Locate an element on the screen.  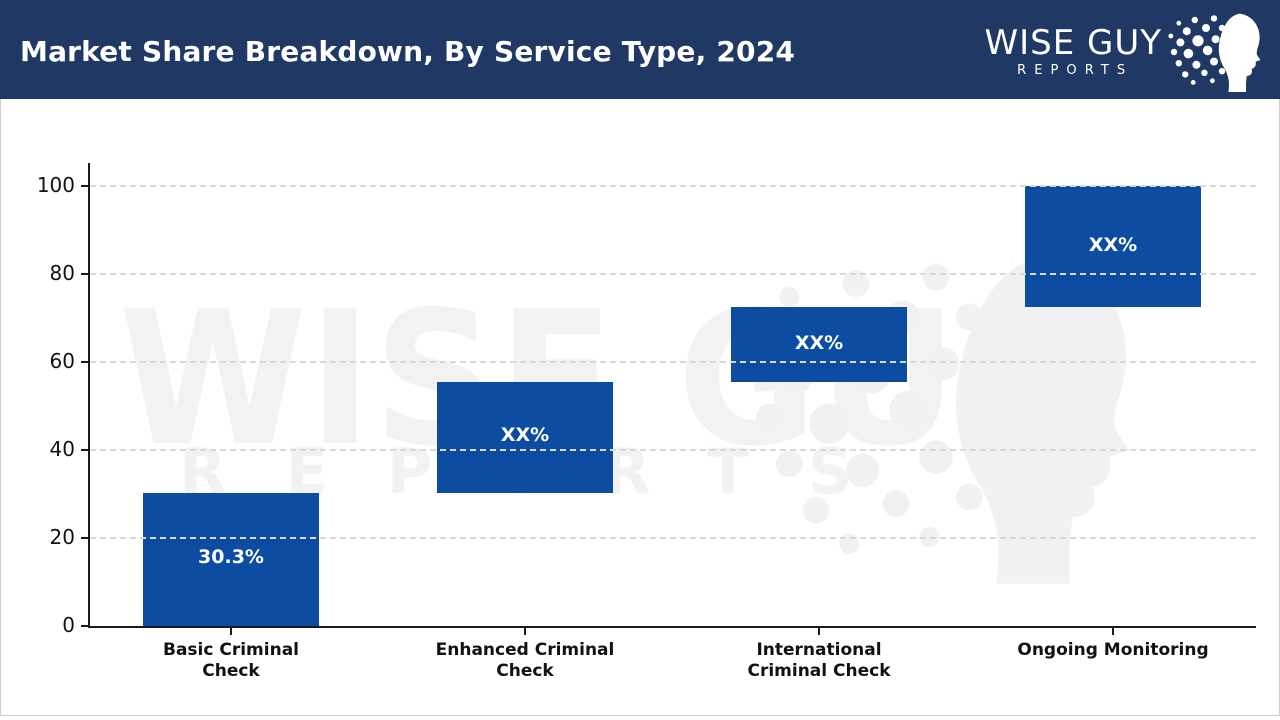
logo-text: WISE GUY REPORTS is located at coordinates (1073, 51).